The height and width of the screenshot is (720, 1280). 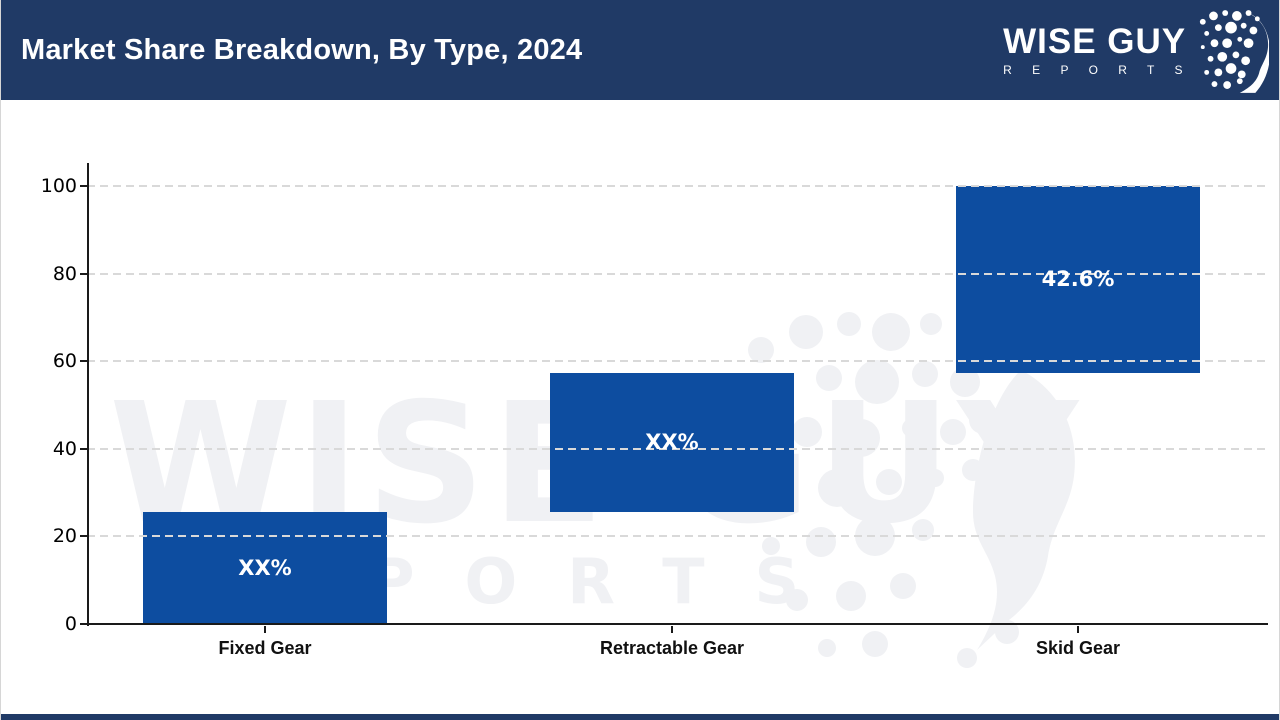 What do you see at coordinates (70, 624) in the screenshot?
I see `y-tick-label-0: 0` at bounding box center [70, 624].